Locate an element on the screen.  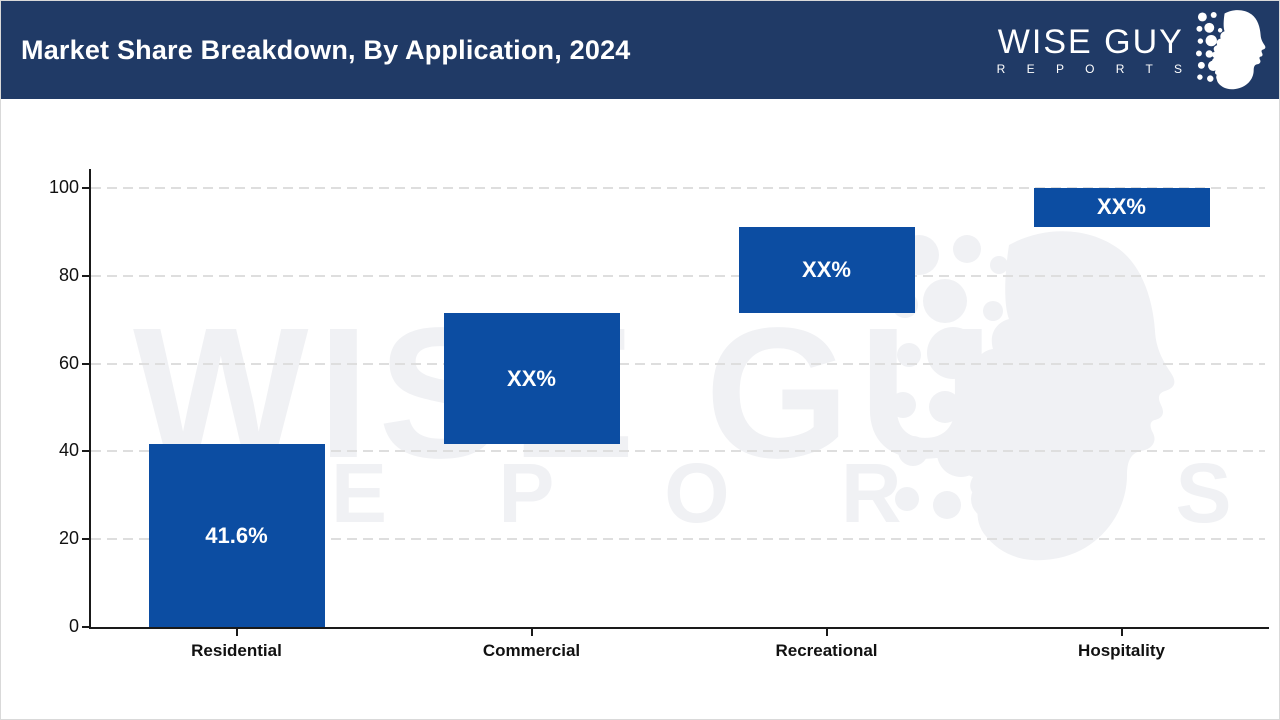
bar-commercial: XX% is located at coordinates (531, 378).